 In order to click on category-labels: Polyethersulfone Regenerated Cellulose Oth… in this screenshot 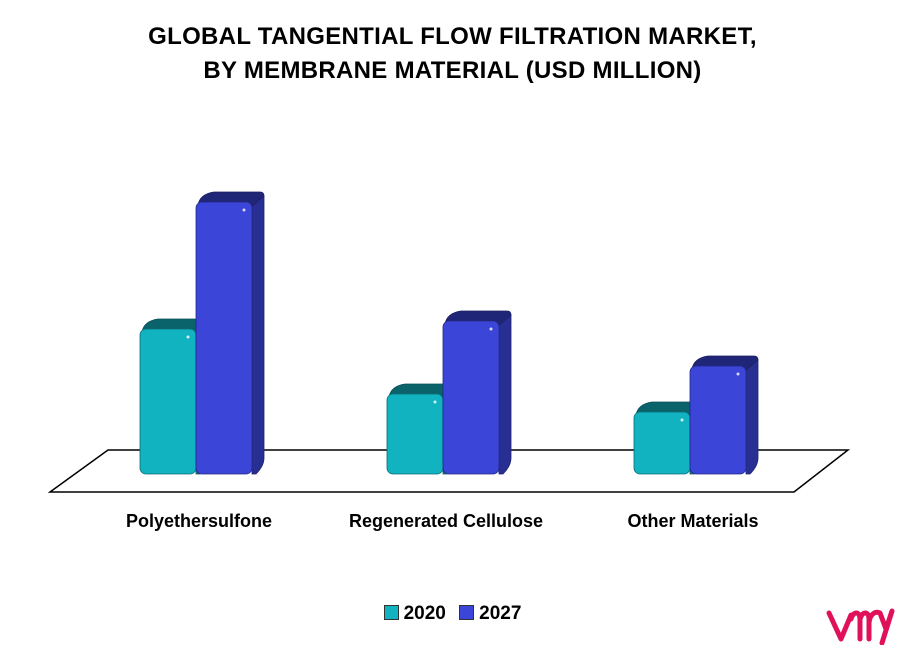, I will do `click(442, 521)`.